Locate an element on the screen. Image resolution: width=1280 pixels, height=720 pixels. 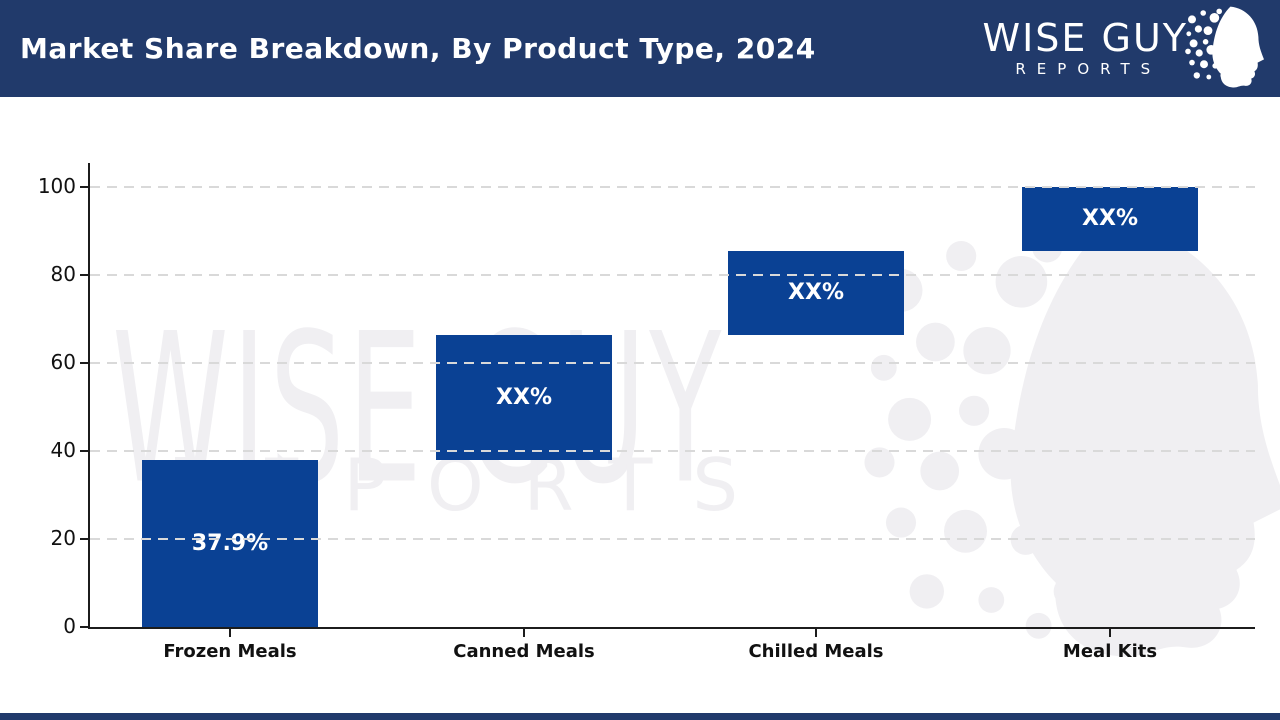
x-category-label: Chilled Meals is located at coordinates (816, 651).